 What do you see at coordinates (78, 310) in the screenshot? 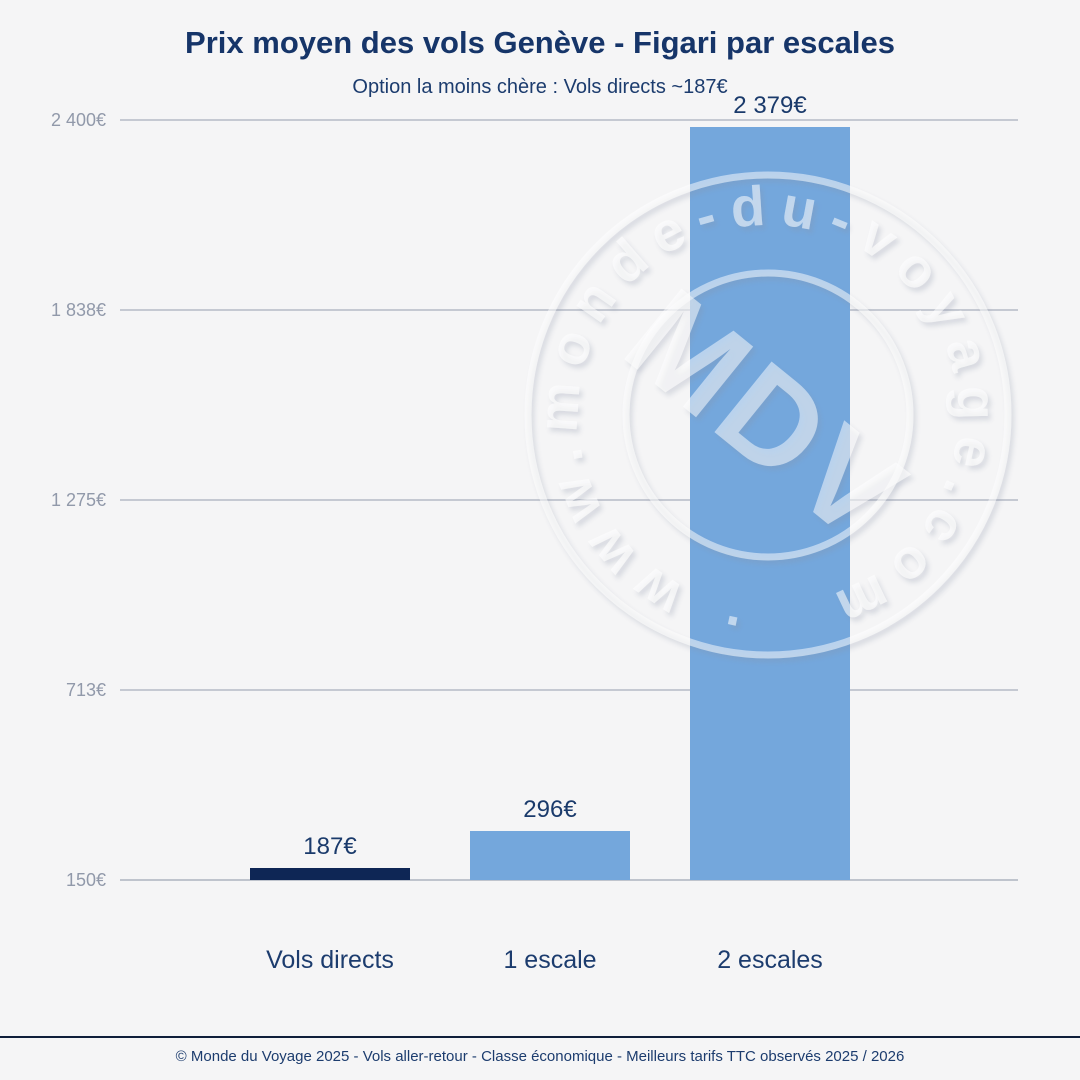
I see `y-axis-tick-label: 1 838€` at bounding box center [78, 310].